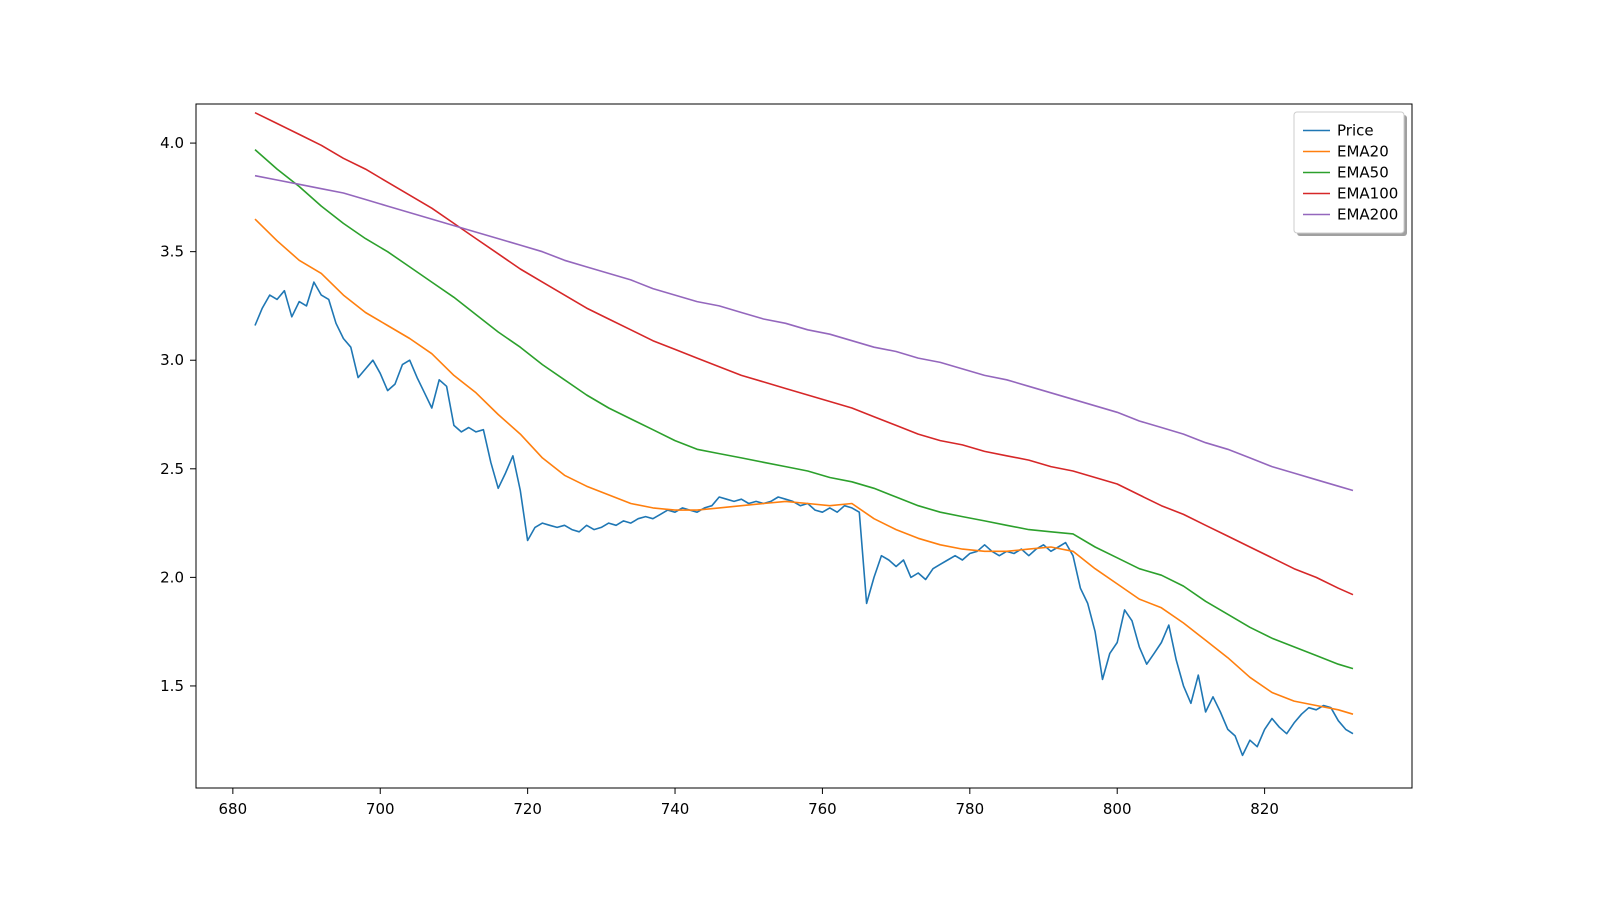  What do you see at coordinates (172, 577) in the screenshot?
I see `y-tick-label: 2.0` at bounding box center [172, 577].